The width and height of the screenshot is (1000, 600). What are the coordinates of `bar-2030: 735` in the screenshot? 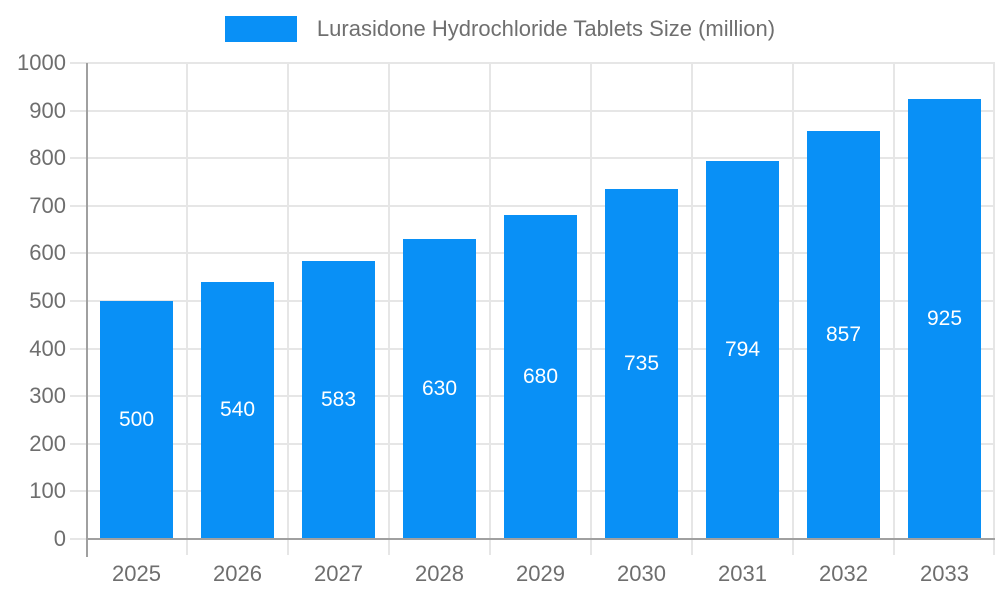 It's located at (641, 364).